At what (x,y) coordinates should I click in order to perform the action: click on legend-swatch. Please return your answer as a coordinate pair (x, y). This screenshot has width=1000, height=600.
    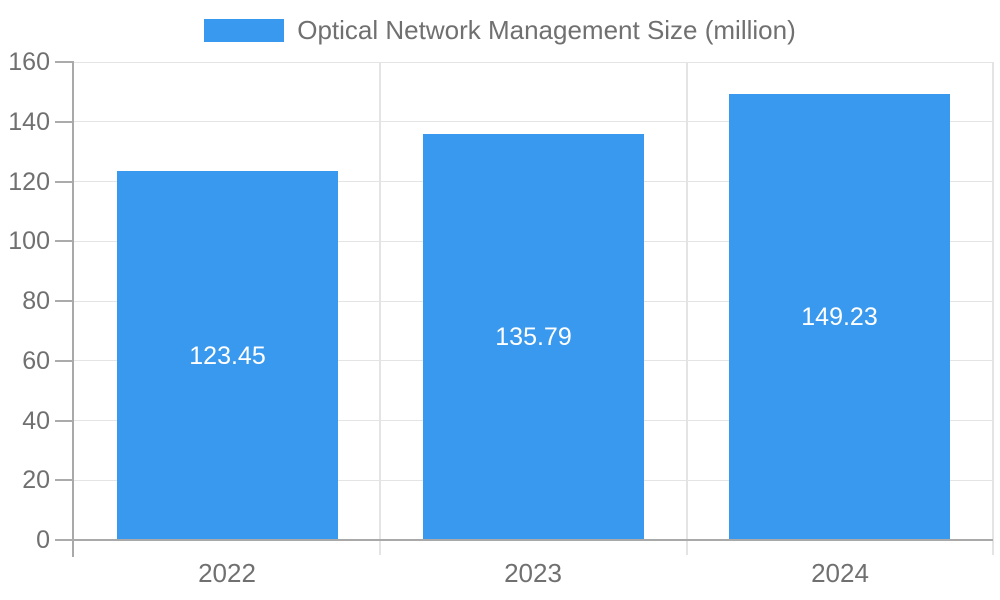
    Looking at the image, I should click on (244, 30).